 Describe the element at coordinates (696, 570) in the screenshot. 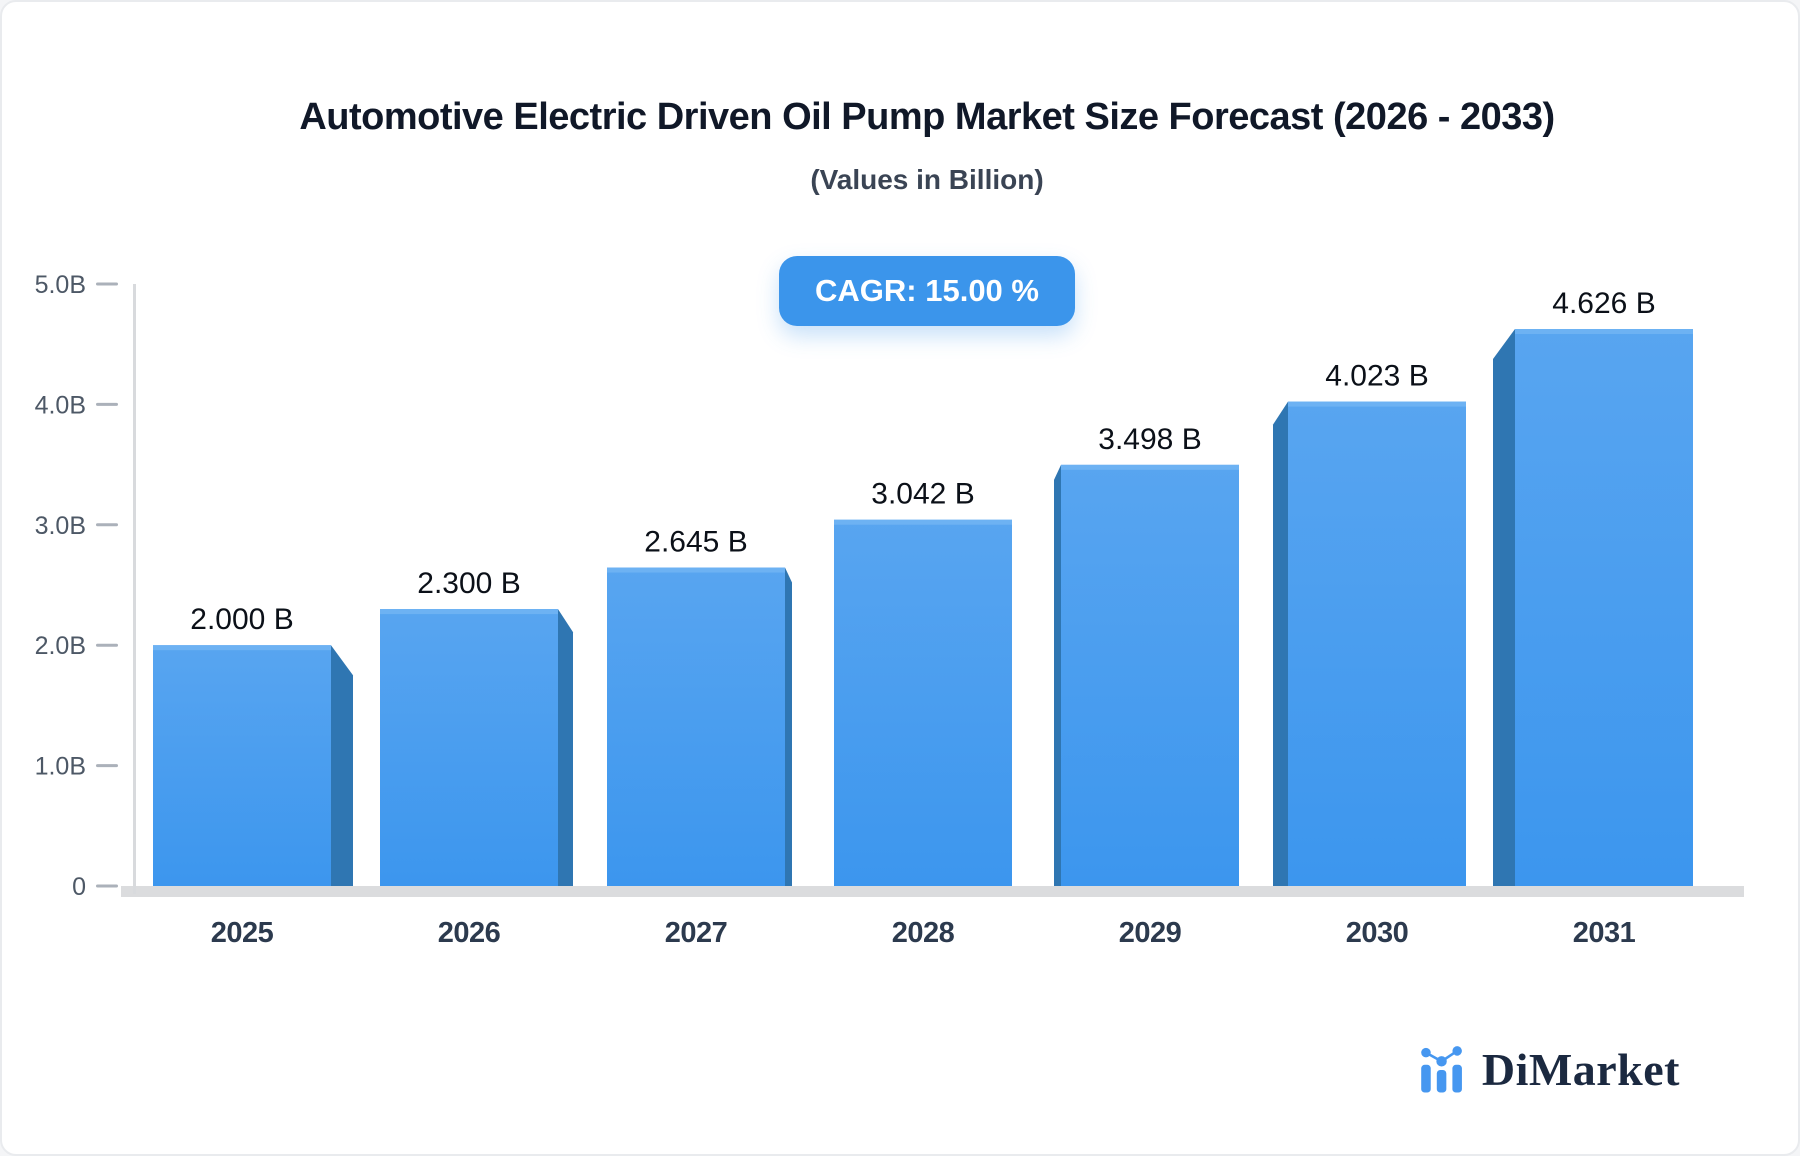

I see `bar-top-cap-2027` at that location.